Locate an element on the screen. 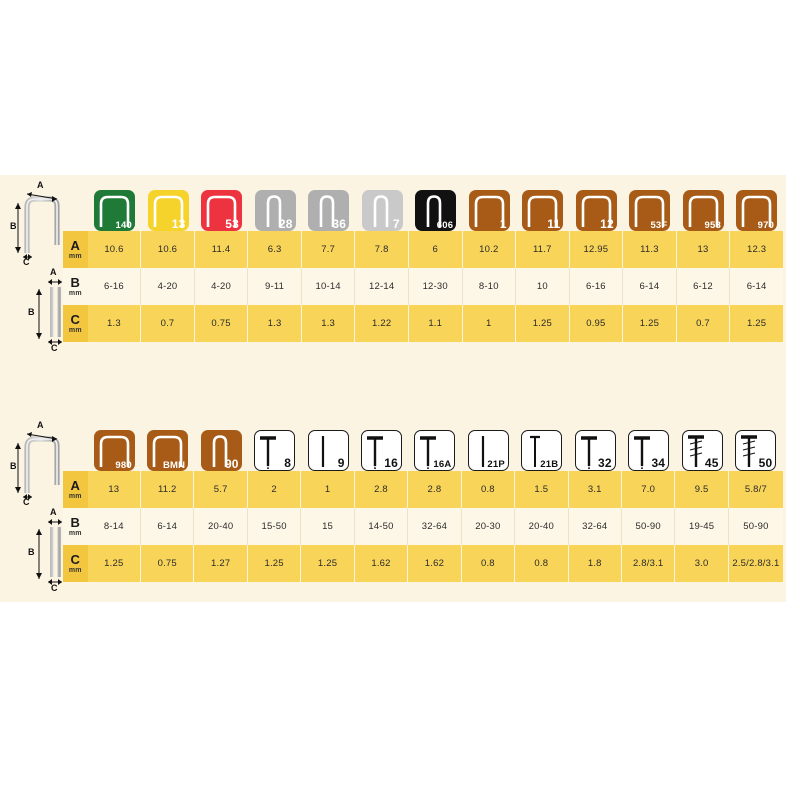  cell-53F-C: 1.25 is located at coordinates (650, 323).